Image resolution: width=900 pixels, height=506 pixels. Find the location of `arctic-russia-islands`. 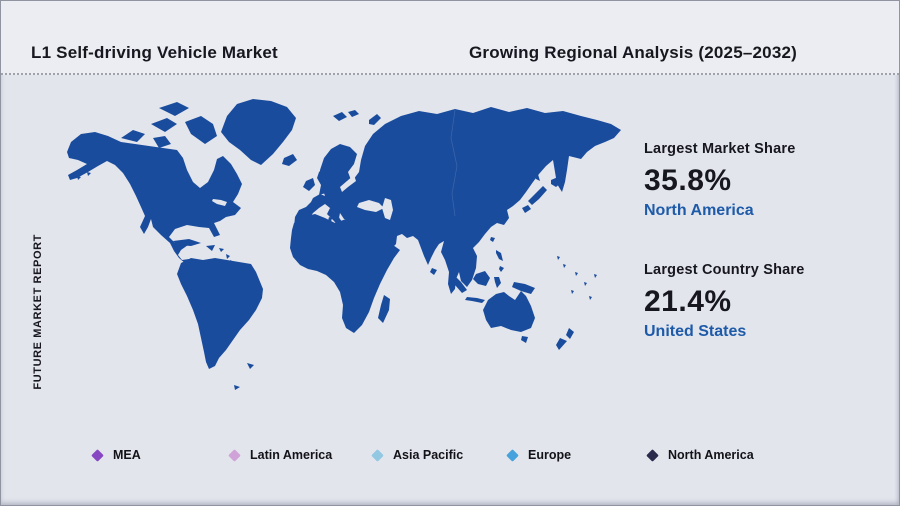

arctic-russia-islands is located at coordinates (357, 117).